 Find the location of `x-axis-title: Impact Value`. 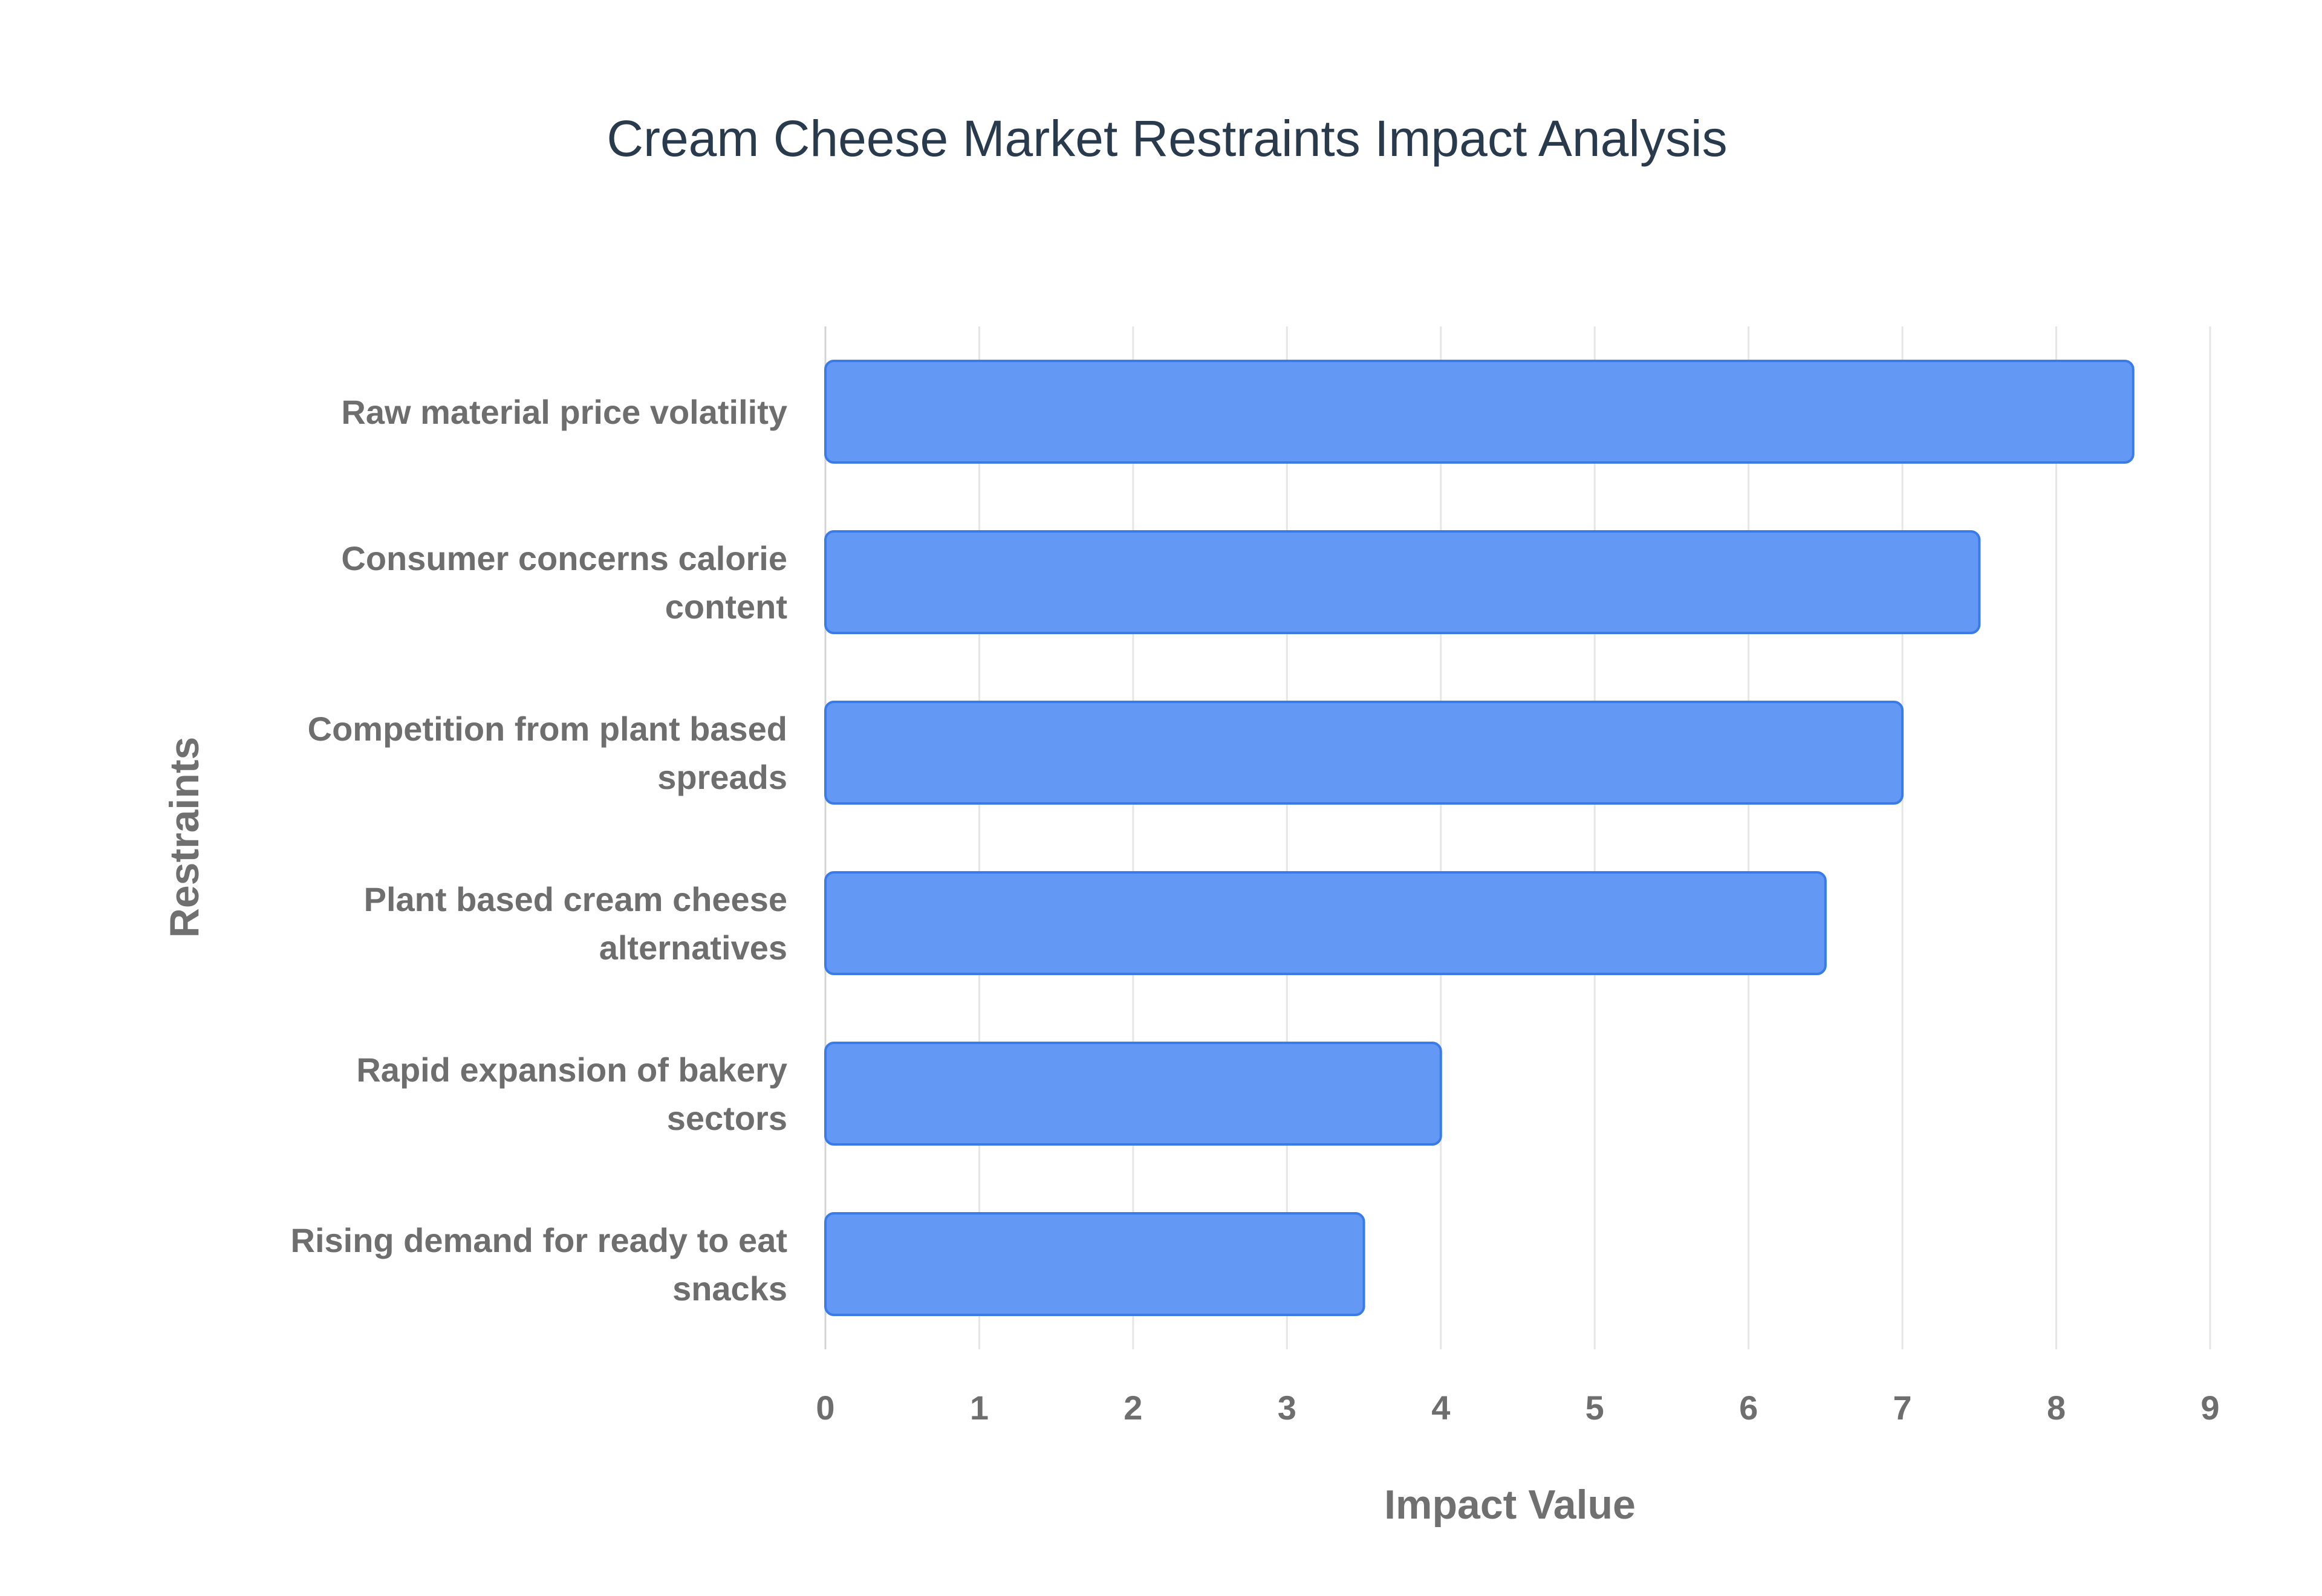

x-axis-title: Impact Value is located at coordinates (1510, 1505).